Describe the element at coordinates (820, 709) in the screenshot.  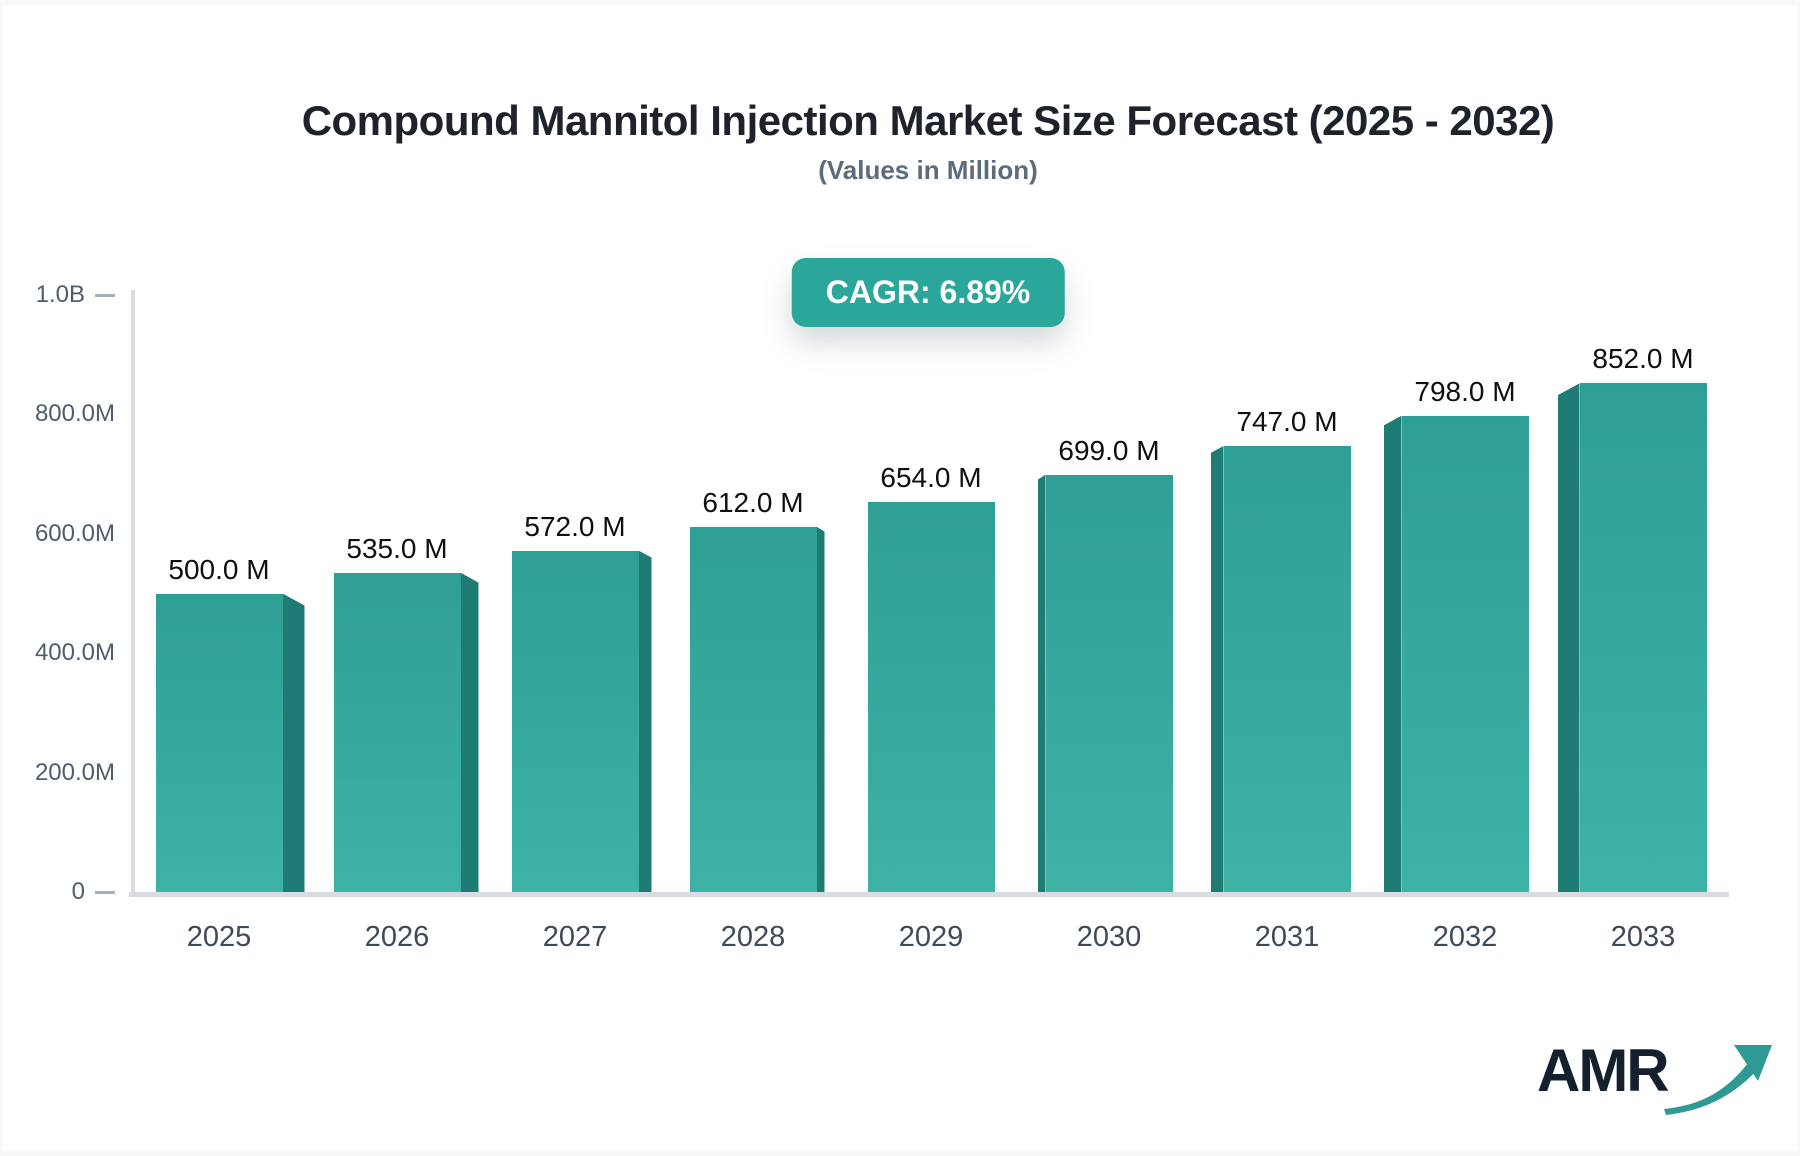
I see `bar-side-face-2028` at that location.